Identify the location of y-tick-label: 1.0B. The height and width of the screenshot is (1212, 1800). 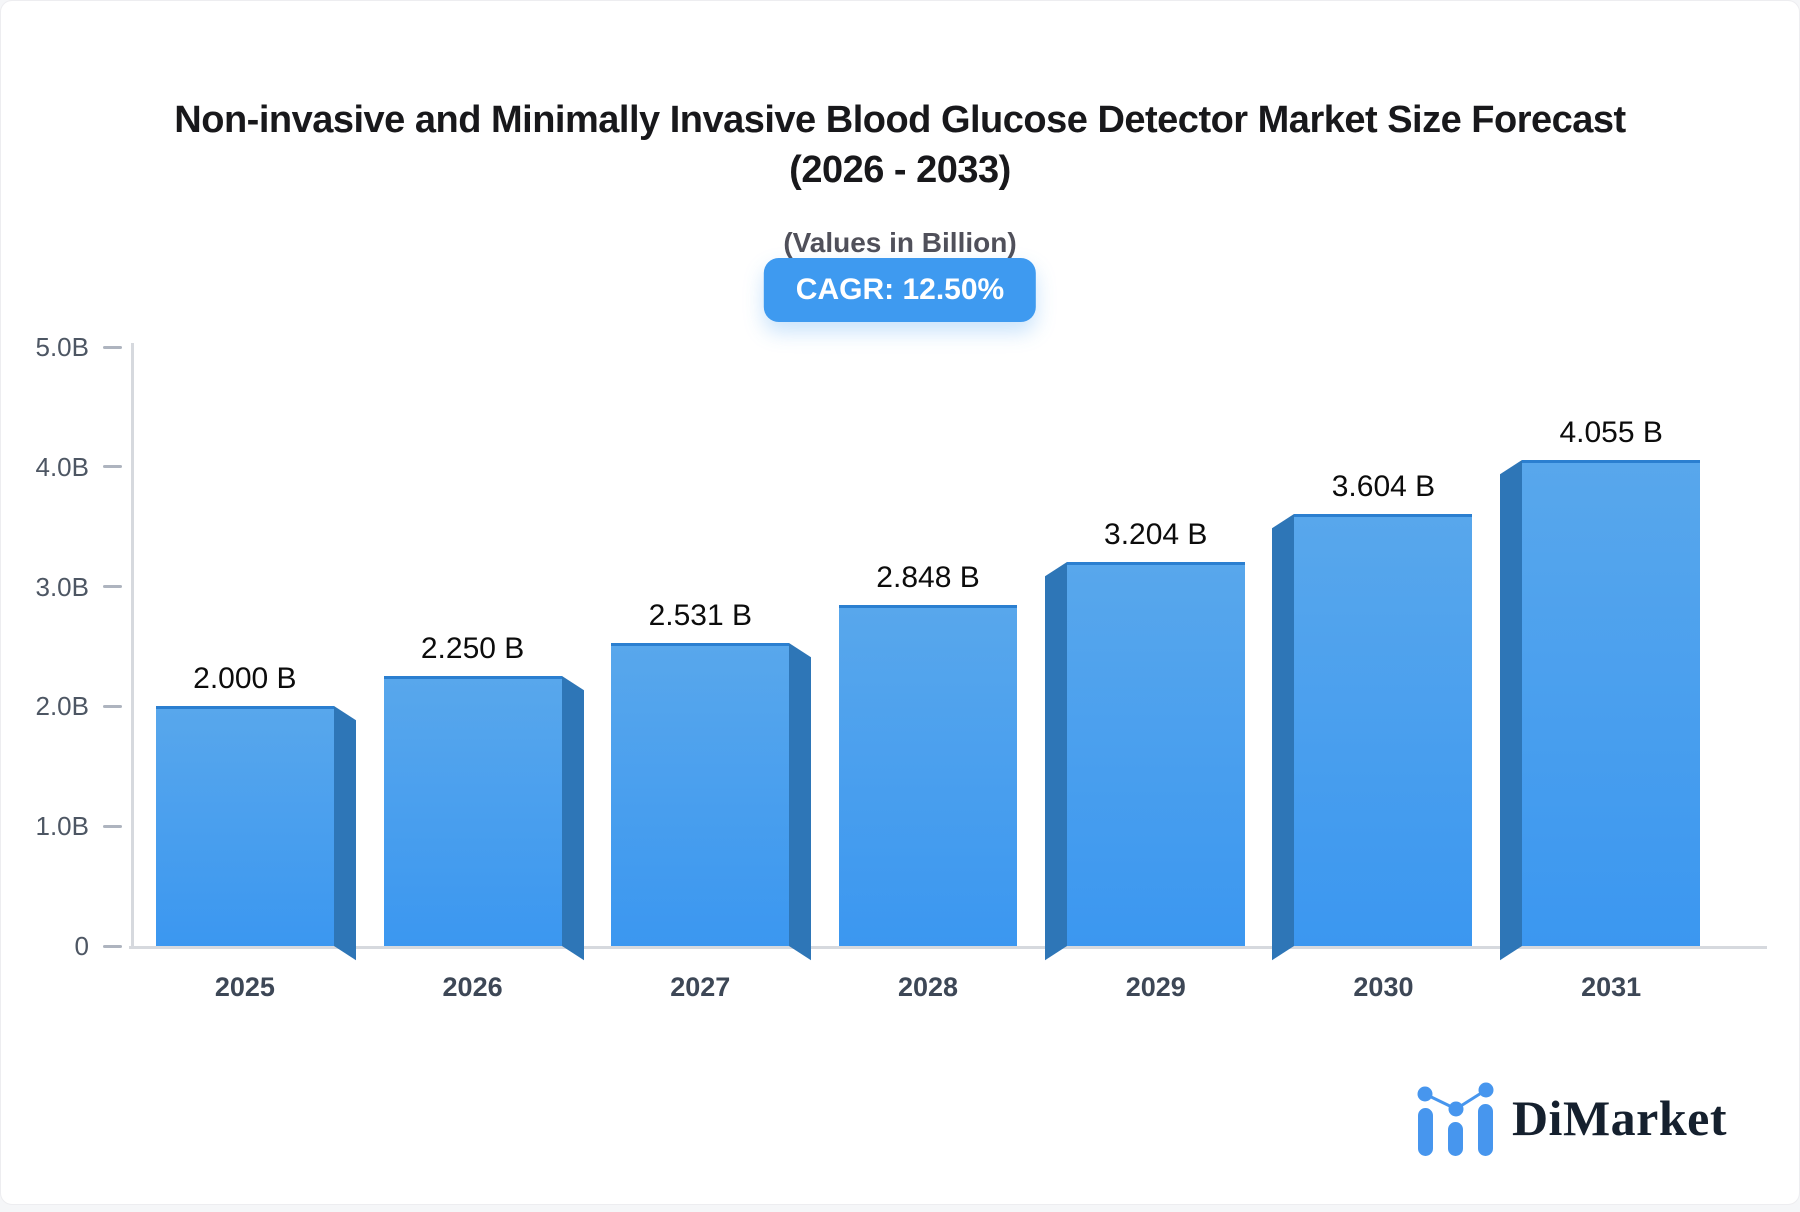
(62, 826).